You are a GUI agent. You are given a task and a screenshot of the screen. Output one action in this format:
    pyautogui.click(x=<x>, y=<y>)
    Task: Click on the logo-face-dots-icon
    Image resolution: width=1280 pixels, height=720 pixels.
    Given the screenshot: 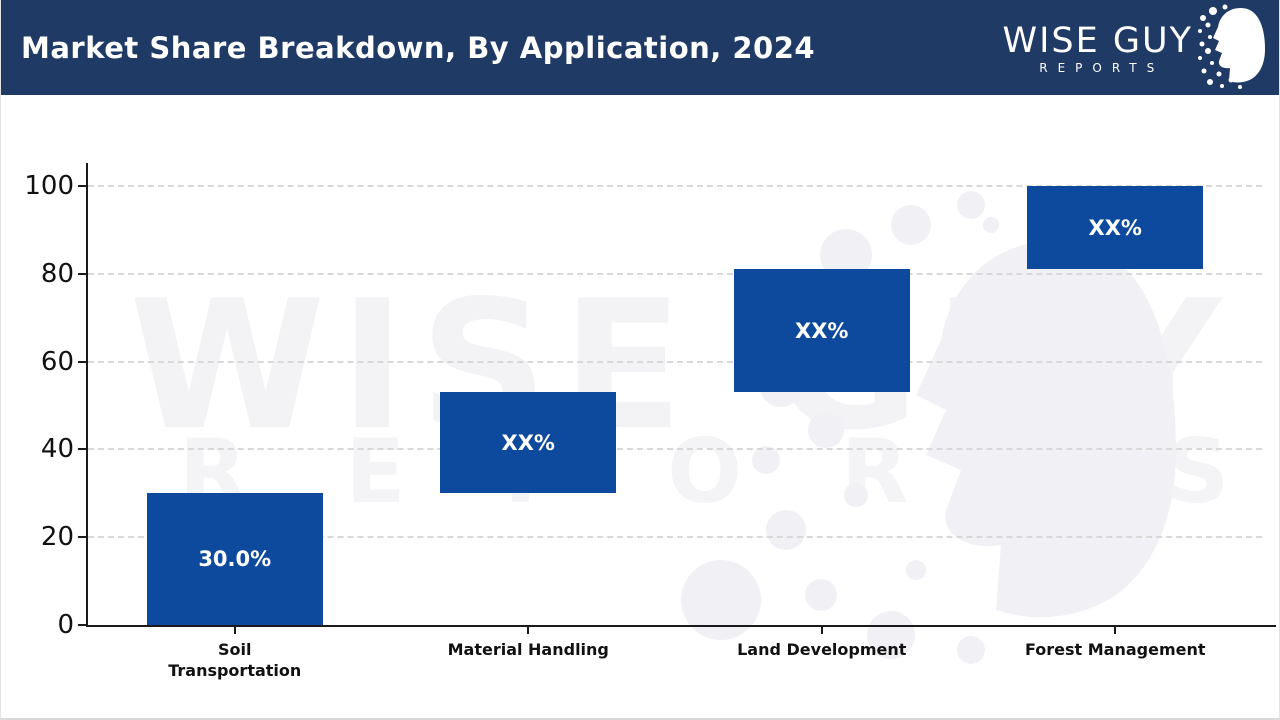 What is the action you would take?
    pyautogui.click(x=1231, y=46)
    